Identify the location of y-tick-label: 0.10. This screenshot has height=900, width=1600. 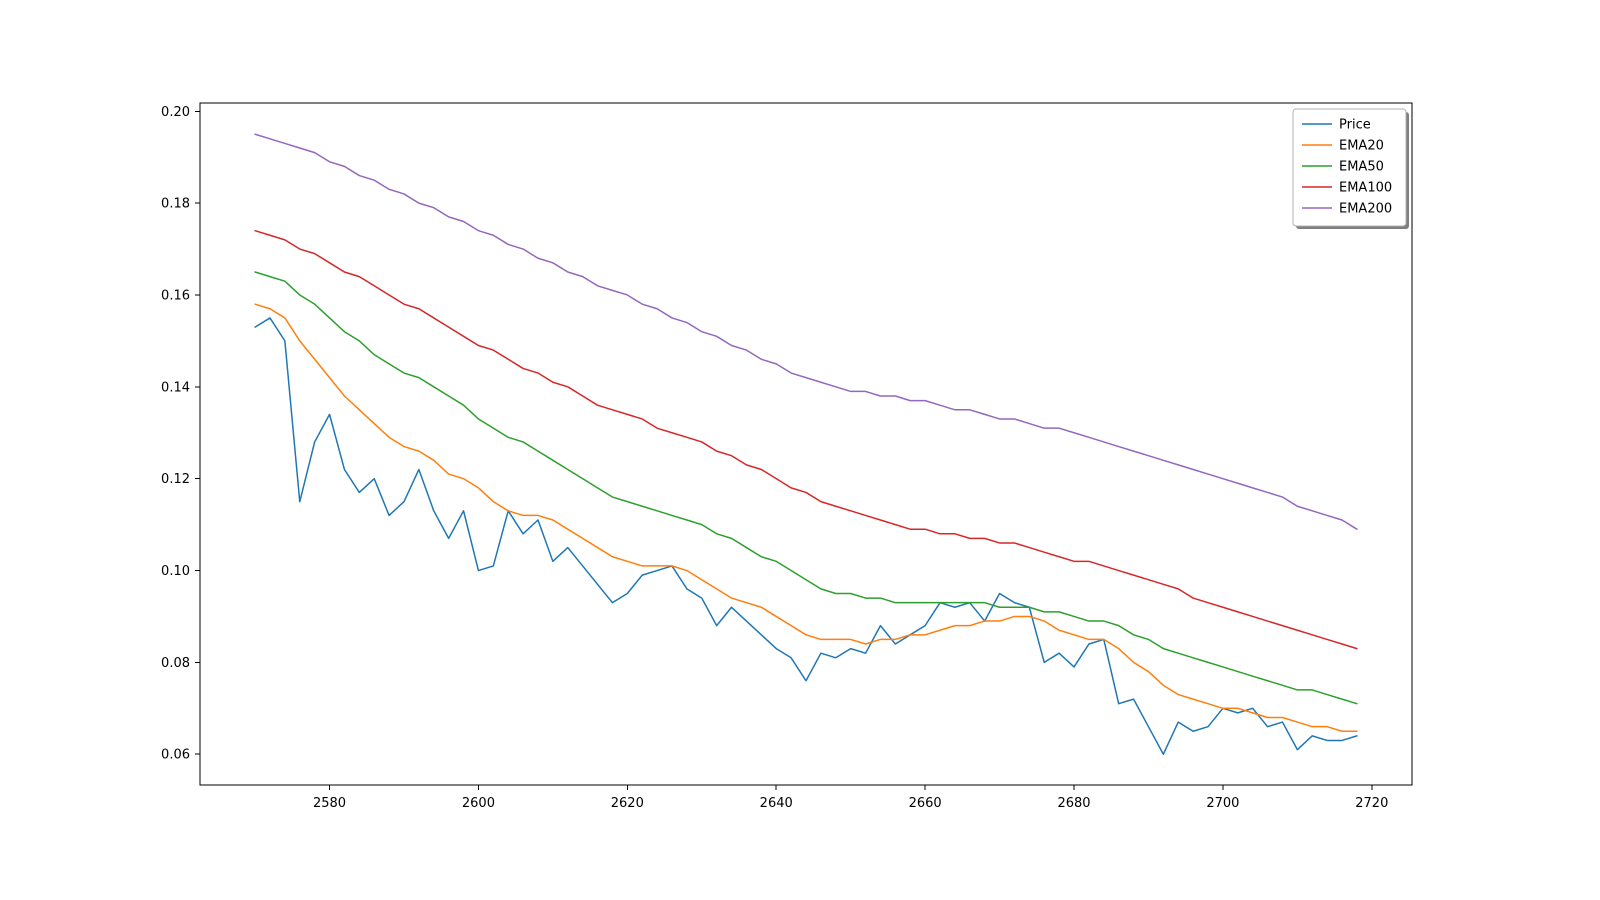
(175, 571).